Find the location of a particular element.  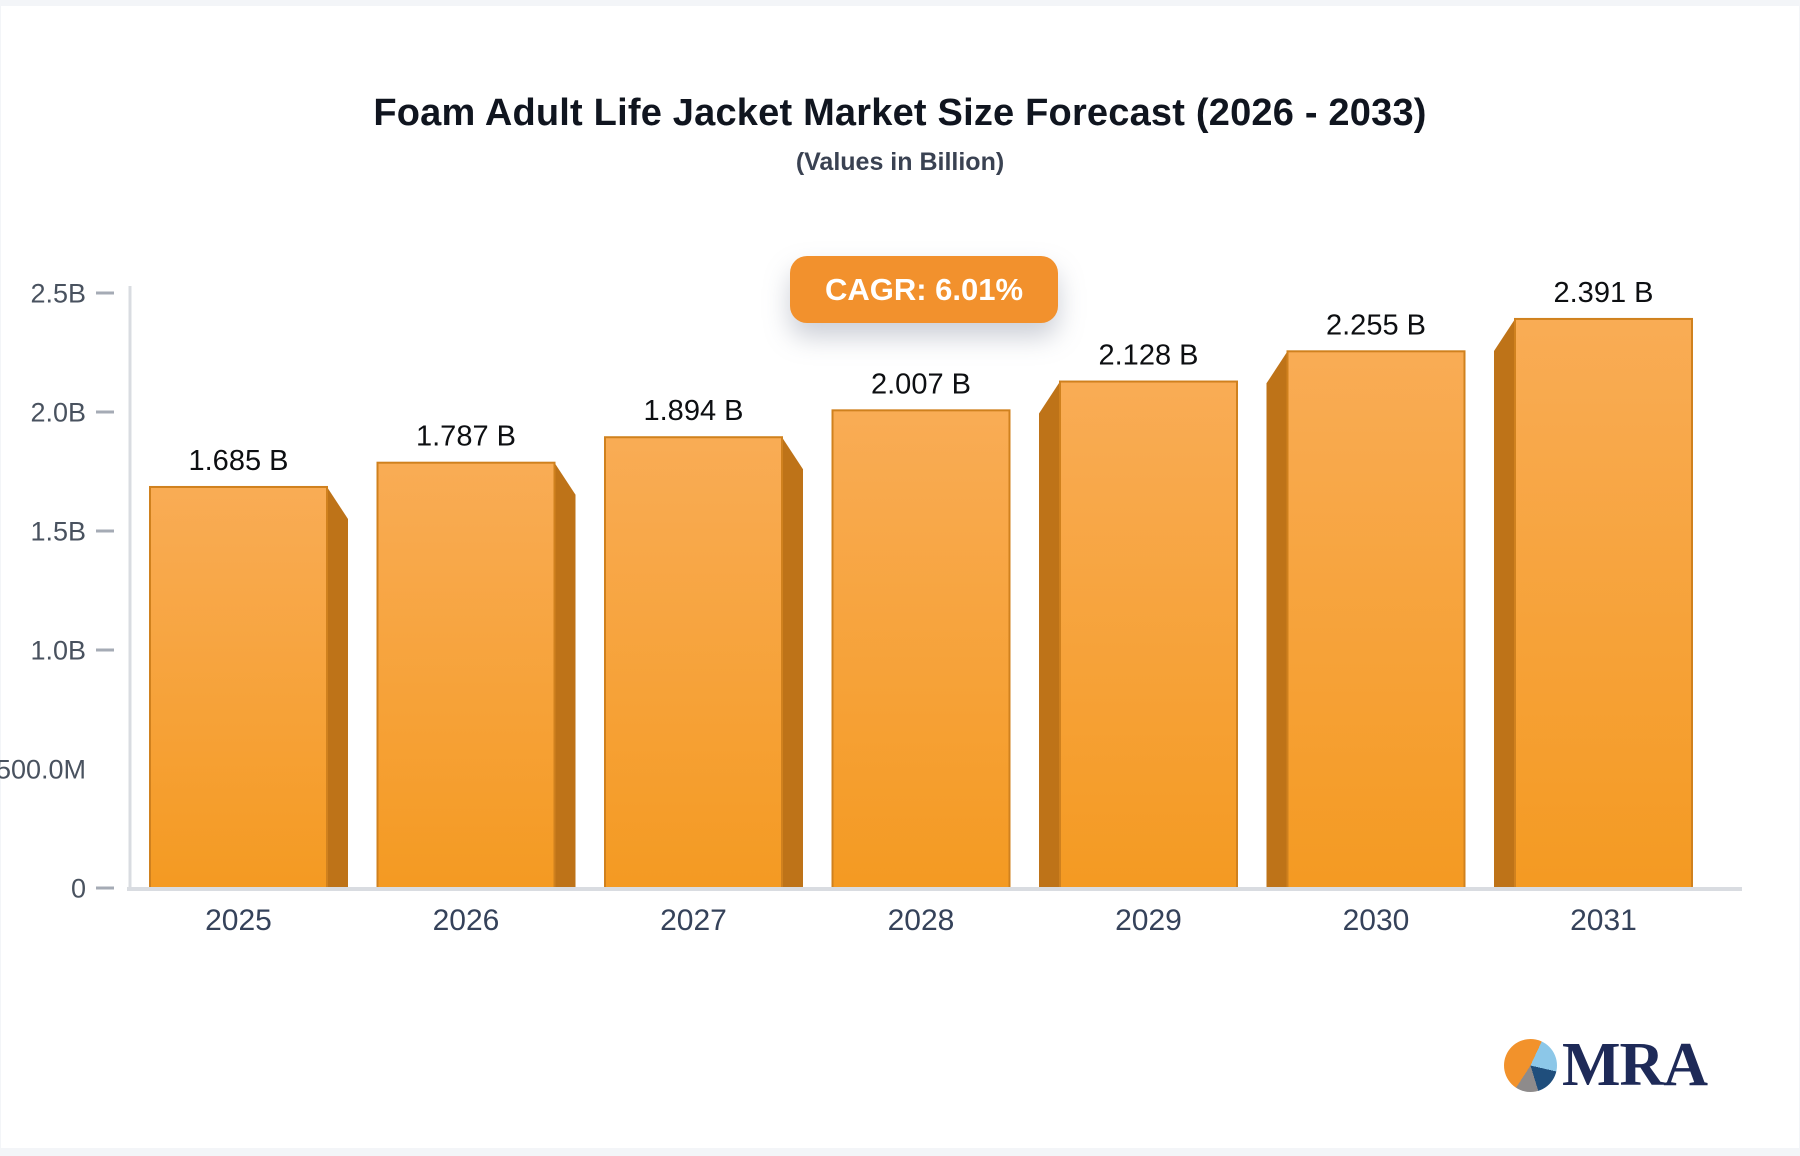

brand-logo-text: MRA is located at coordinates (1635, 1065).